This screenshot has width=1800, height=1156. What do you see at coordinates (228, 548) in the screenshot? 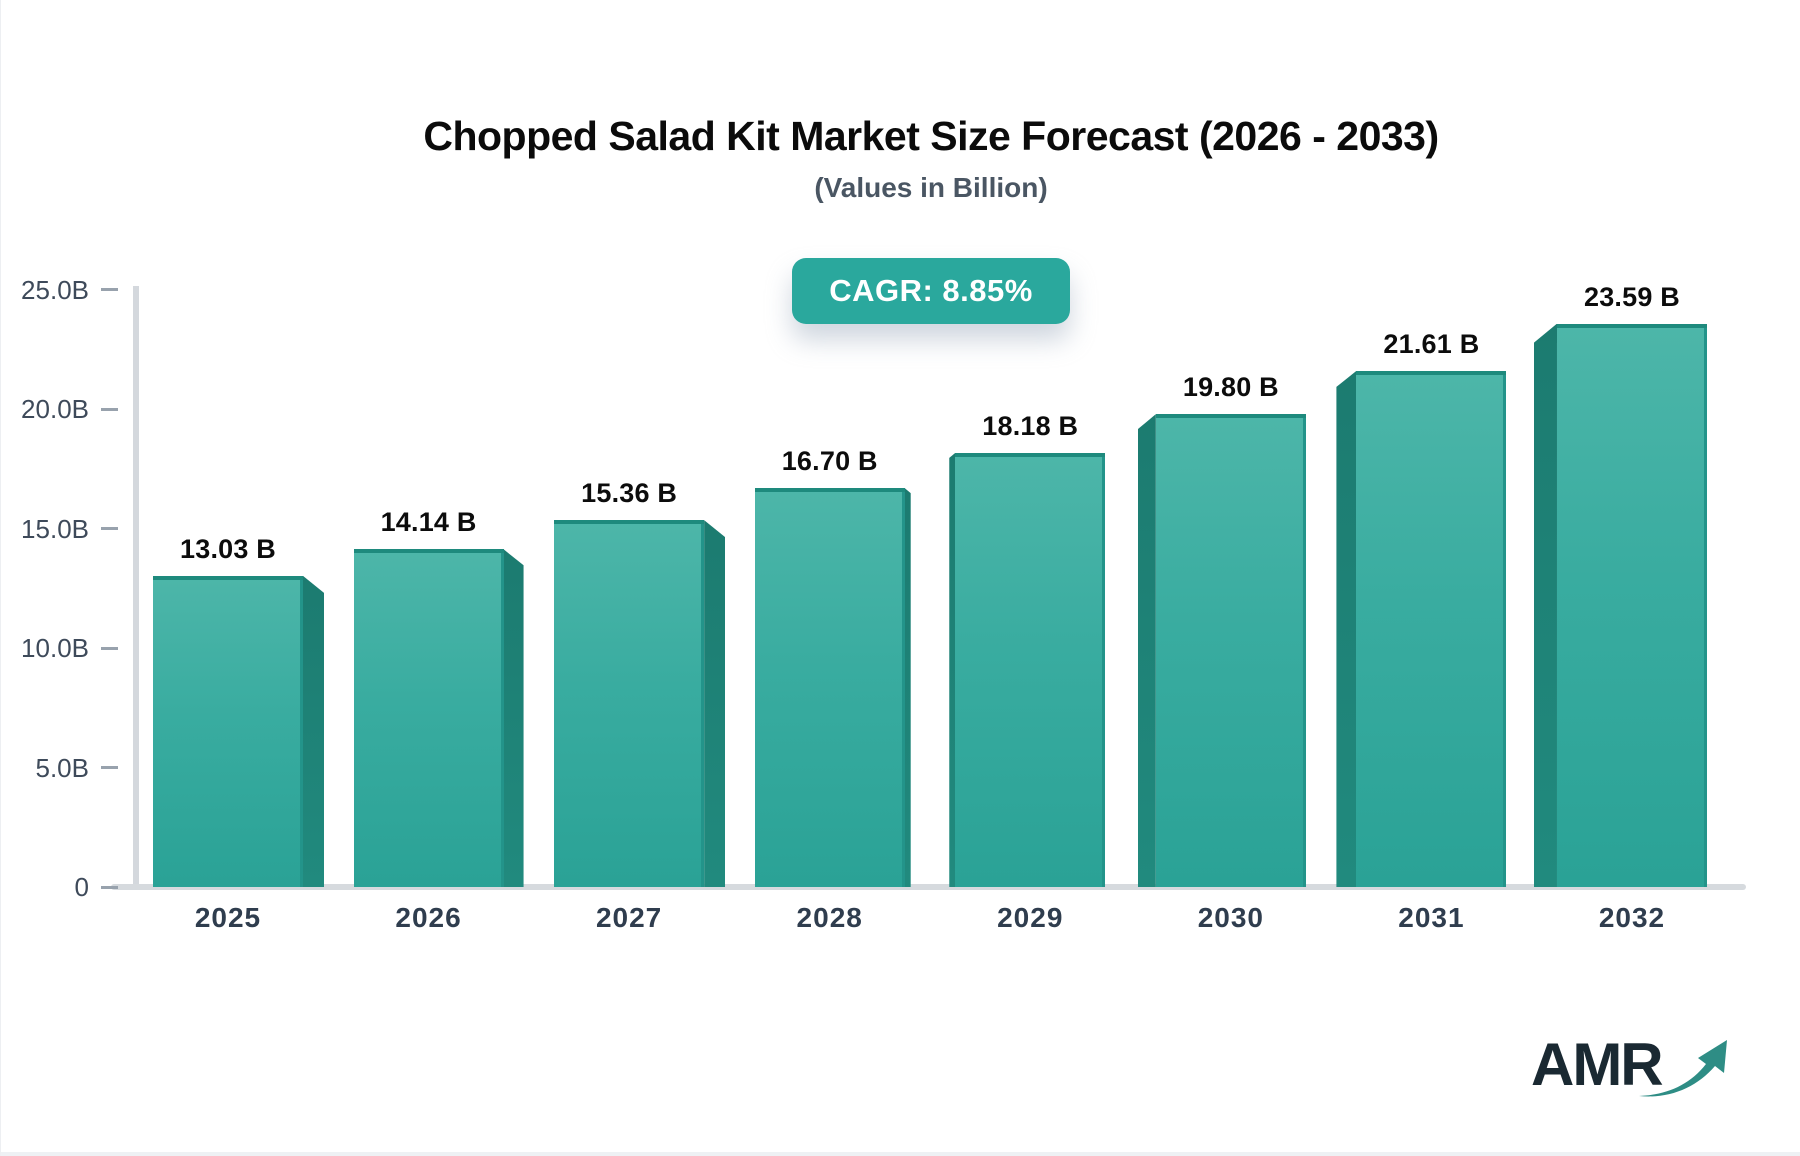
I see `value-label-2025: 13.03 B` at bounding box center [228, 548].